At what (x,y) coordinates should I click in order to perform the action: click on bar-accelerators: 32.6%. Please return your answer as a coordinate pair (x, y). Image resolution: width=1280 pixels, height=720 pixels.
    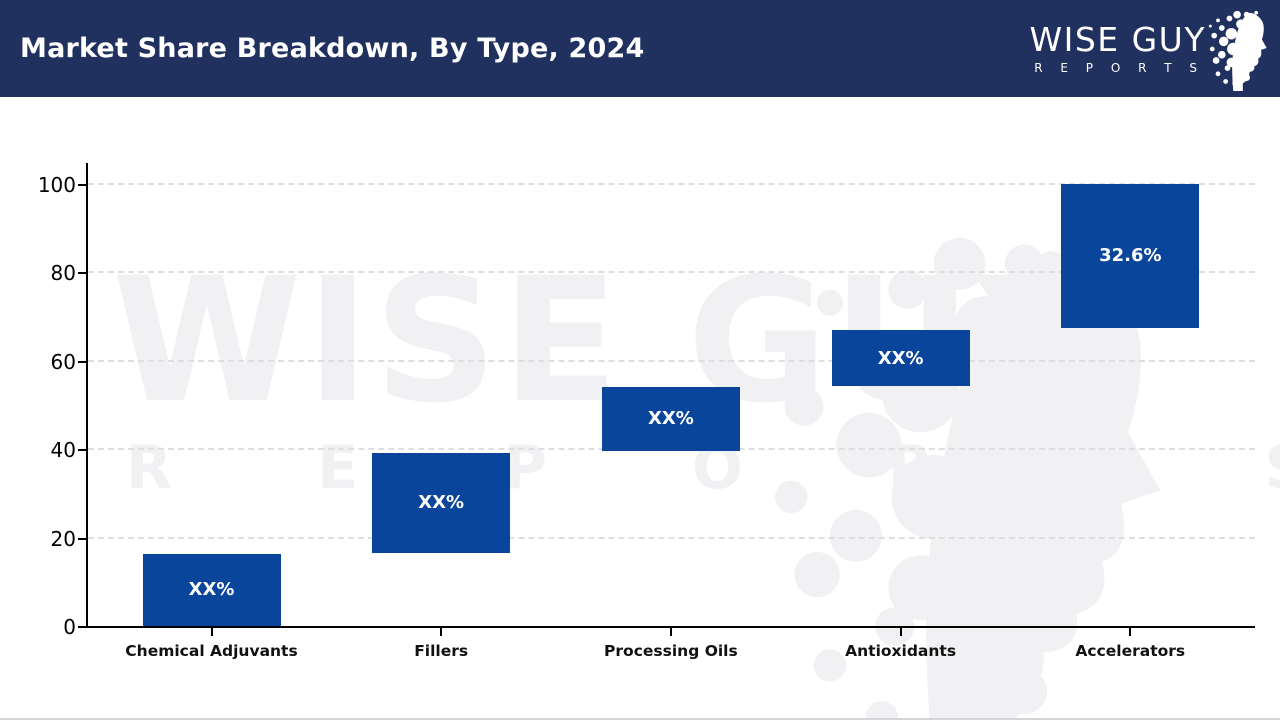
    Looking at the image, I should click on (1130, 255).